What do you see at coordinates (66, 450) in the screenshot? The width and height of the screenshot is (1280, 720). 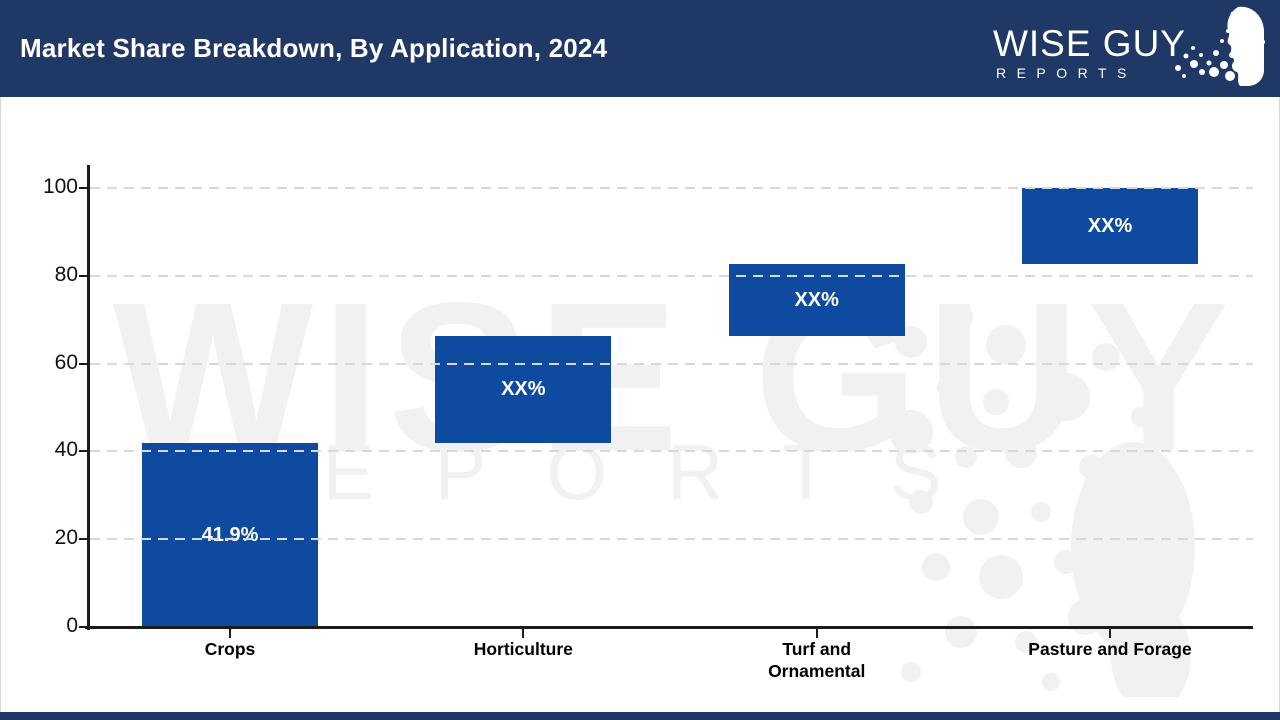 I see `y-tick-label: 40` at bounding box center [66, 450].